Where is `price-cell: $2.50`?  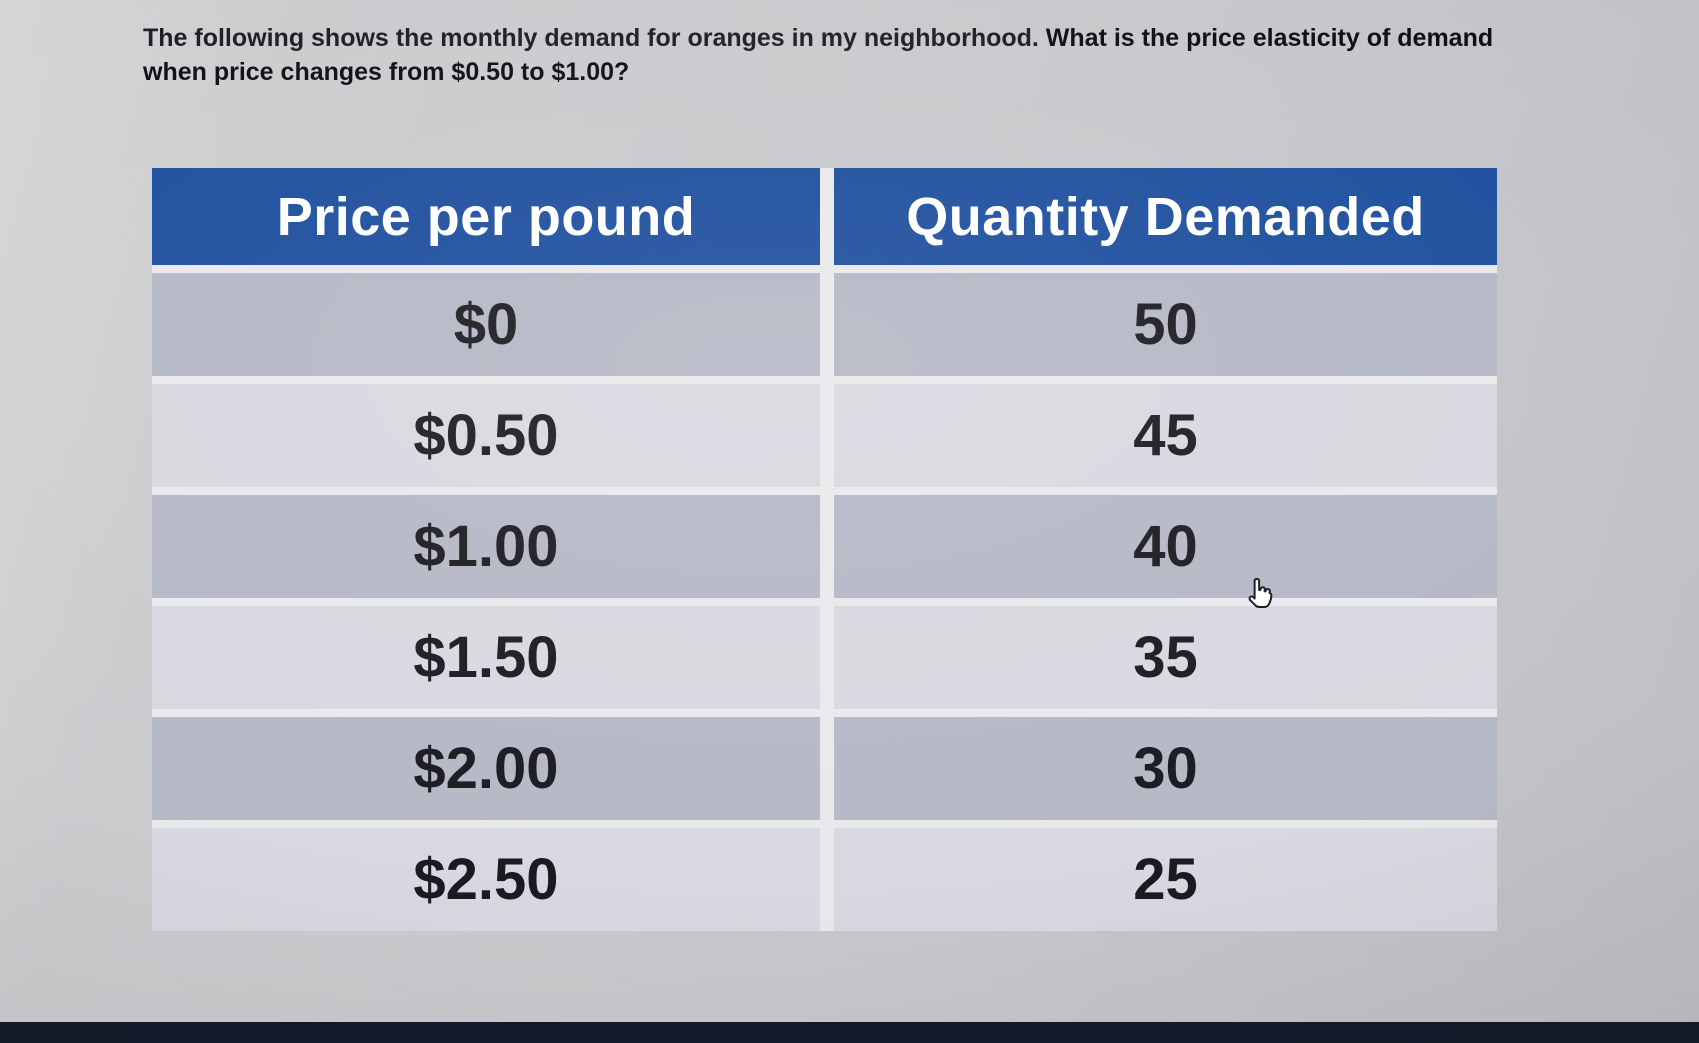
price-cell: $2.50 is located at coordinates (486, 879).